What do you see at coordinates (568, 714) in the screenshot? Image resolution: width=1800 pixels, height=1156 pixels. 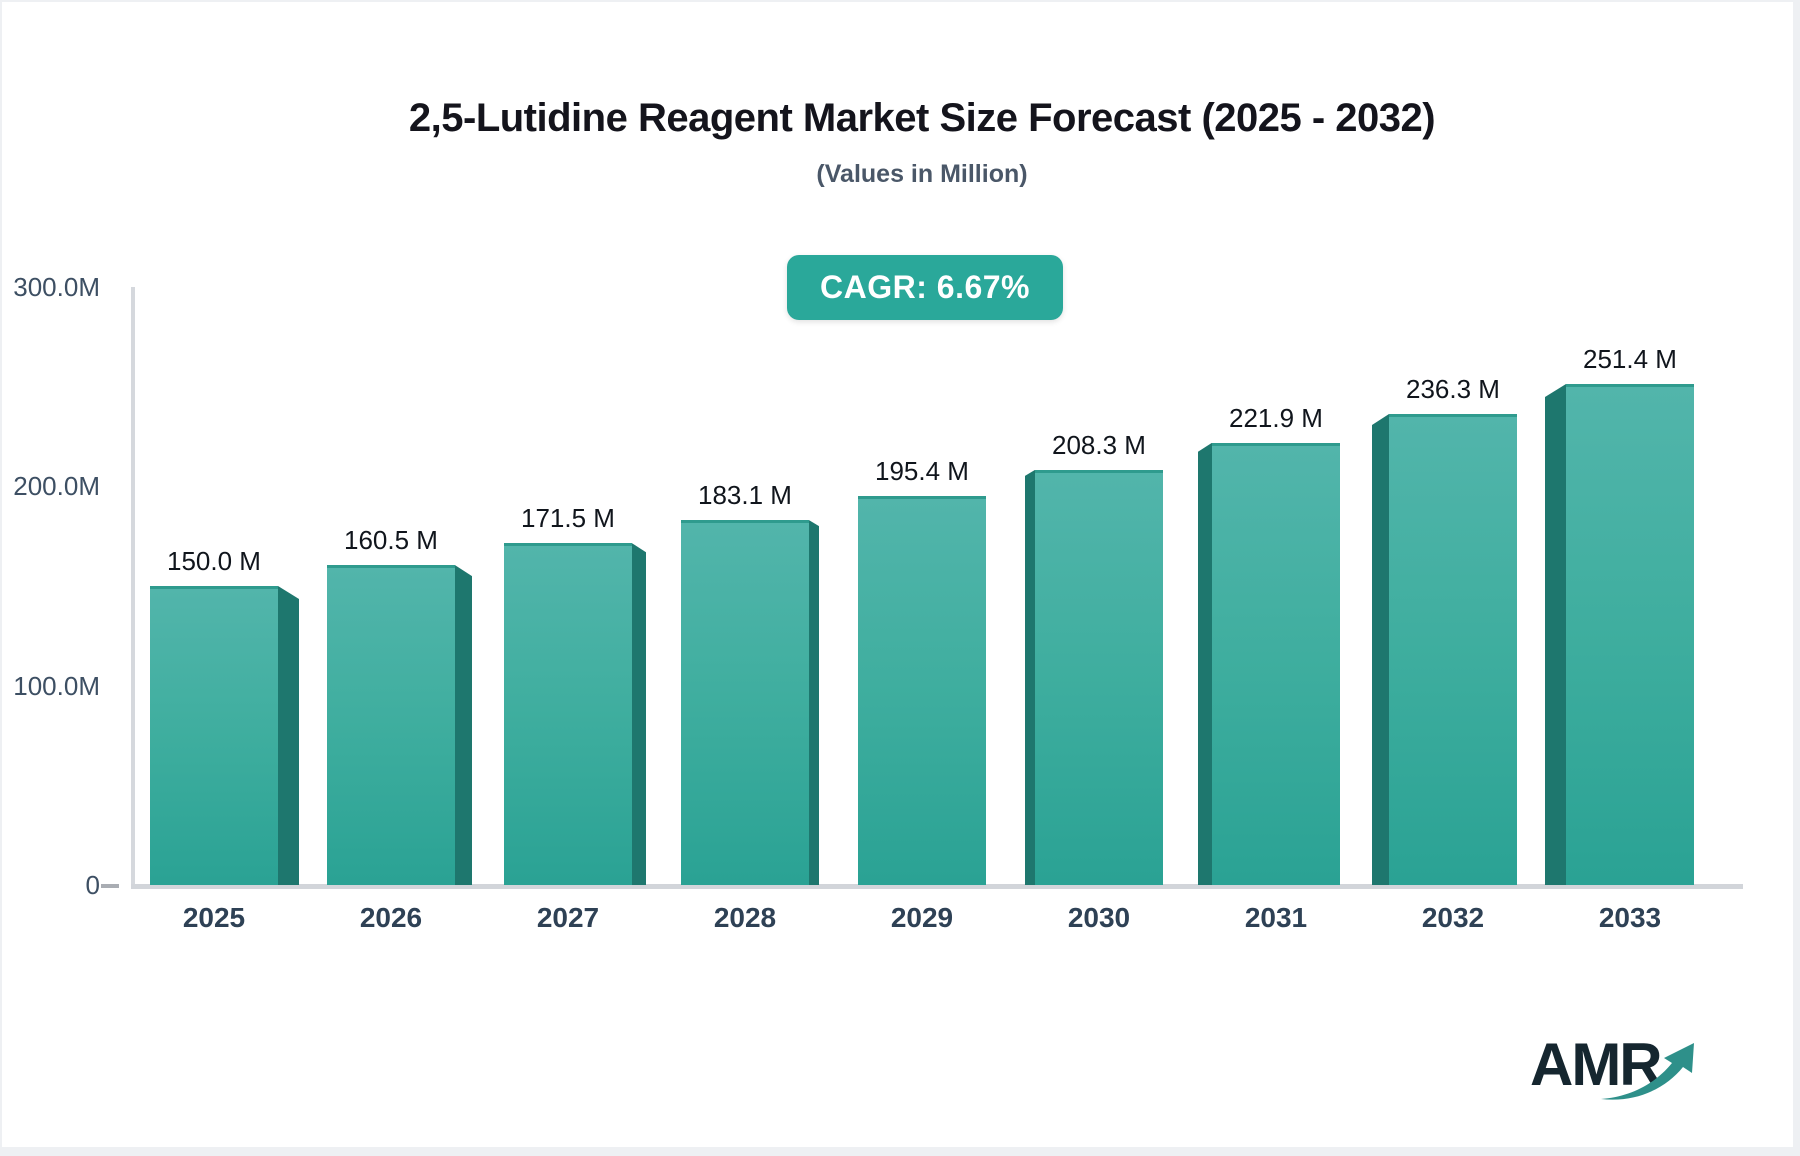 I see `bar-2027` at bounding box center [568, 714].